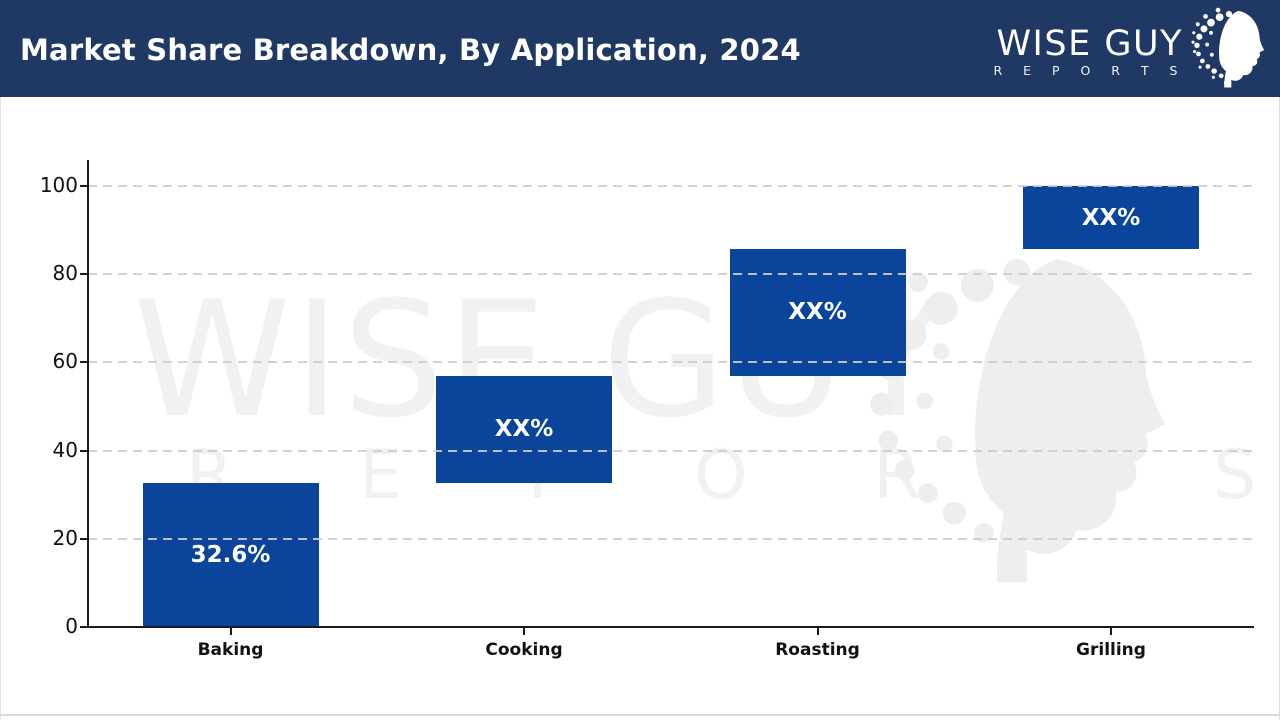 This screenshot has height=720, width=1280. I want to click on y-tick-label-40: 40, so click(65, 449).